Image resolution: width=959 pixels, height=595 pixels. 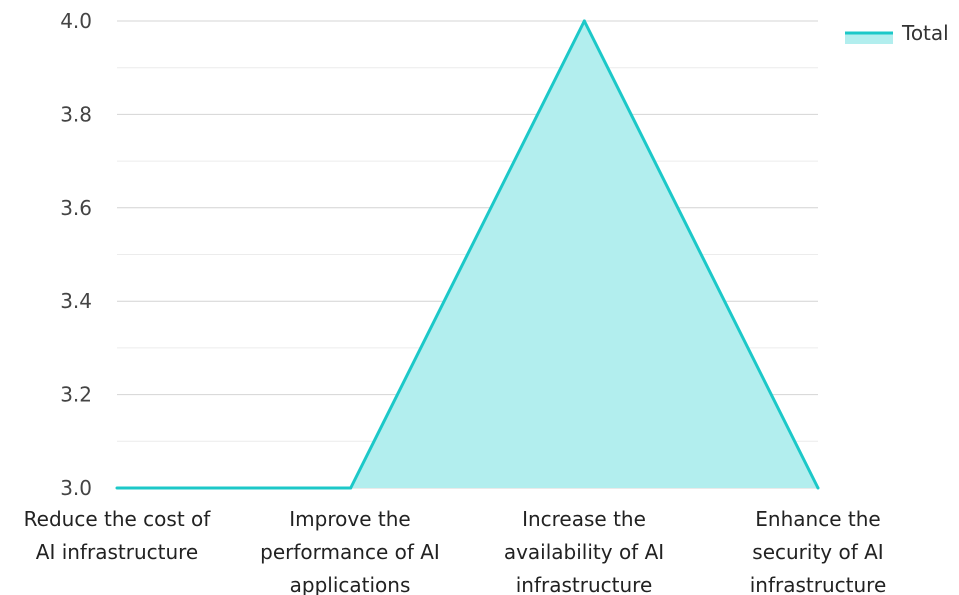 What do you see at coordinates (869, 38) in the screenshot?
I see `legend-swatch-total` at bounding box center [869, 38].